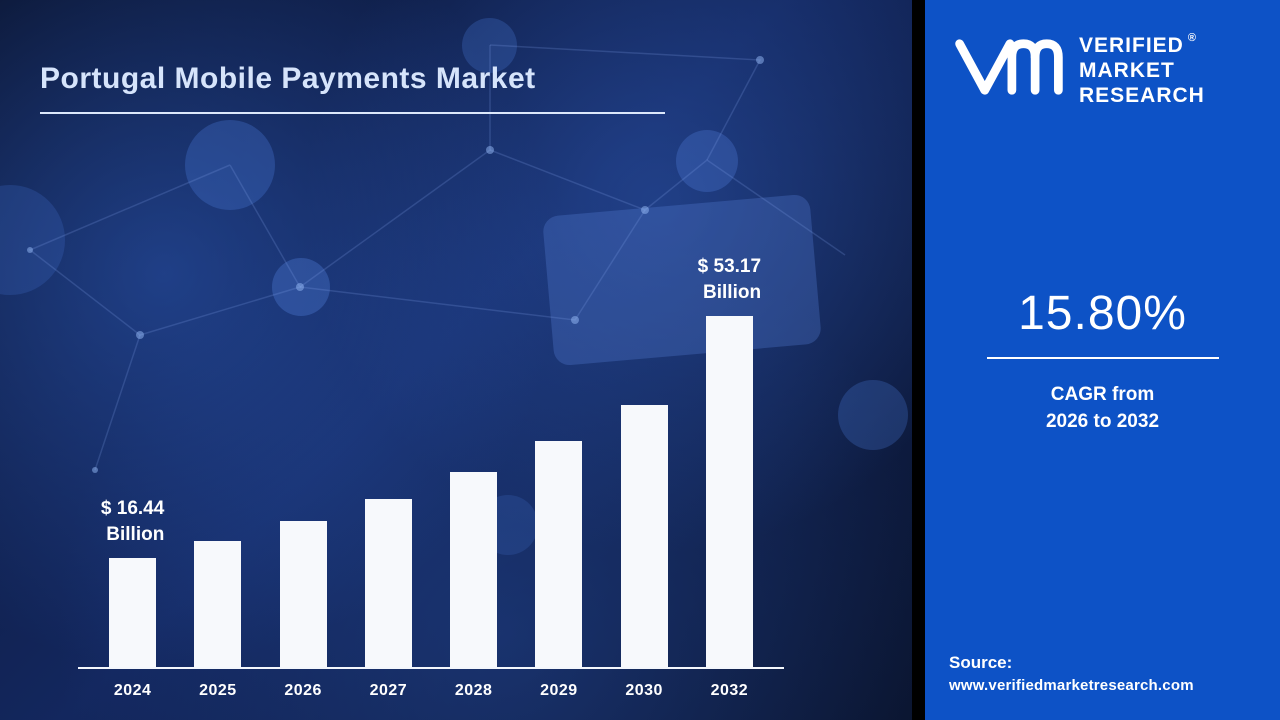 The height and width of the screenshot is (720, 1280). I want to click on bar-value-label-2032: $ 53.17 Billion, so click(729, 279).